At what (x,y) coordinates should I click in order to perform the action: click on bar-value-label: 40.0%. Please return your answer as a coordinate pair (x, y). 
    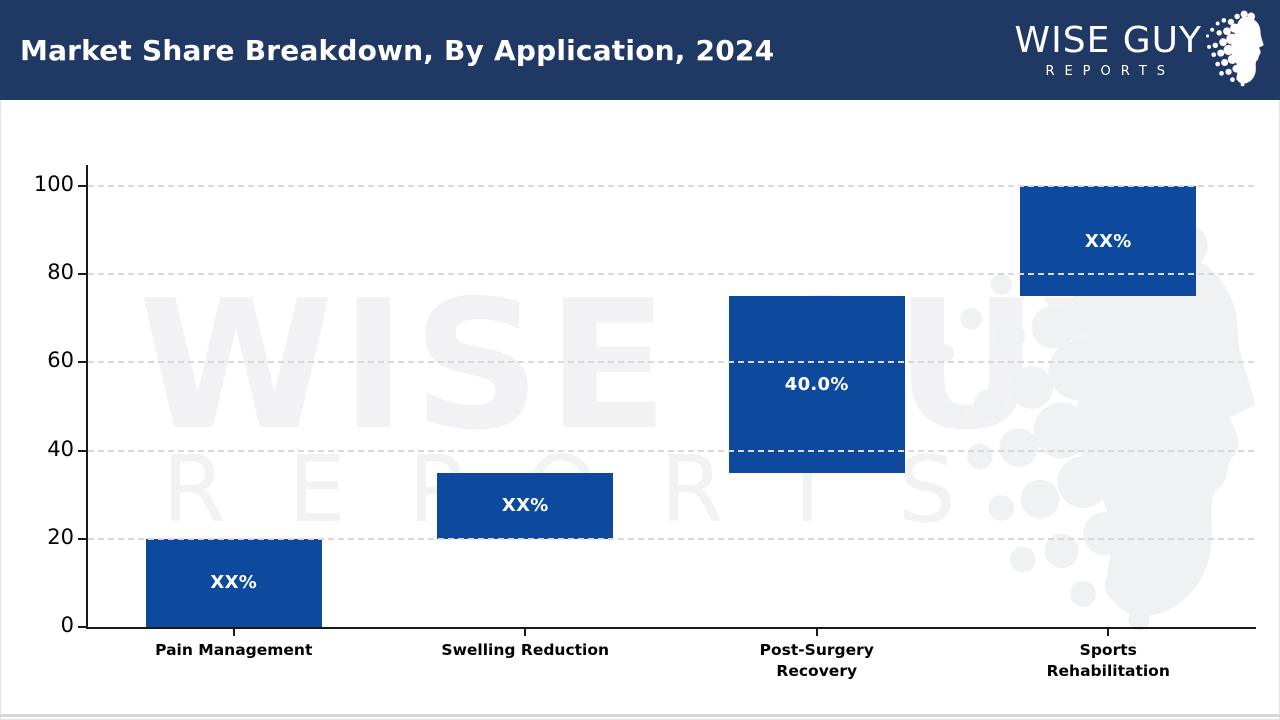
    Looking at the image, I should click on (816, 384).